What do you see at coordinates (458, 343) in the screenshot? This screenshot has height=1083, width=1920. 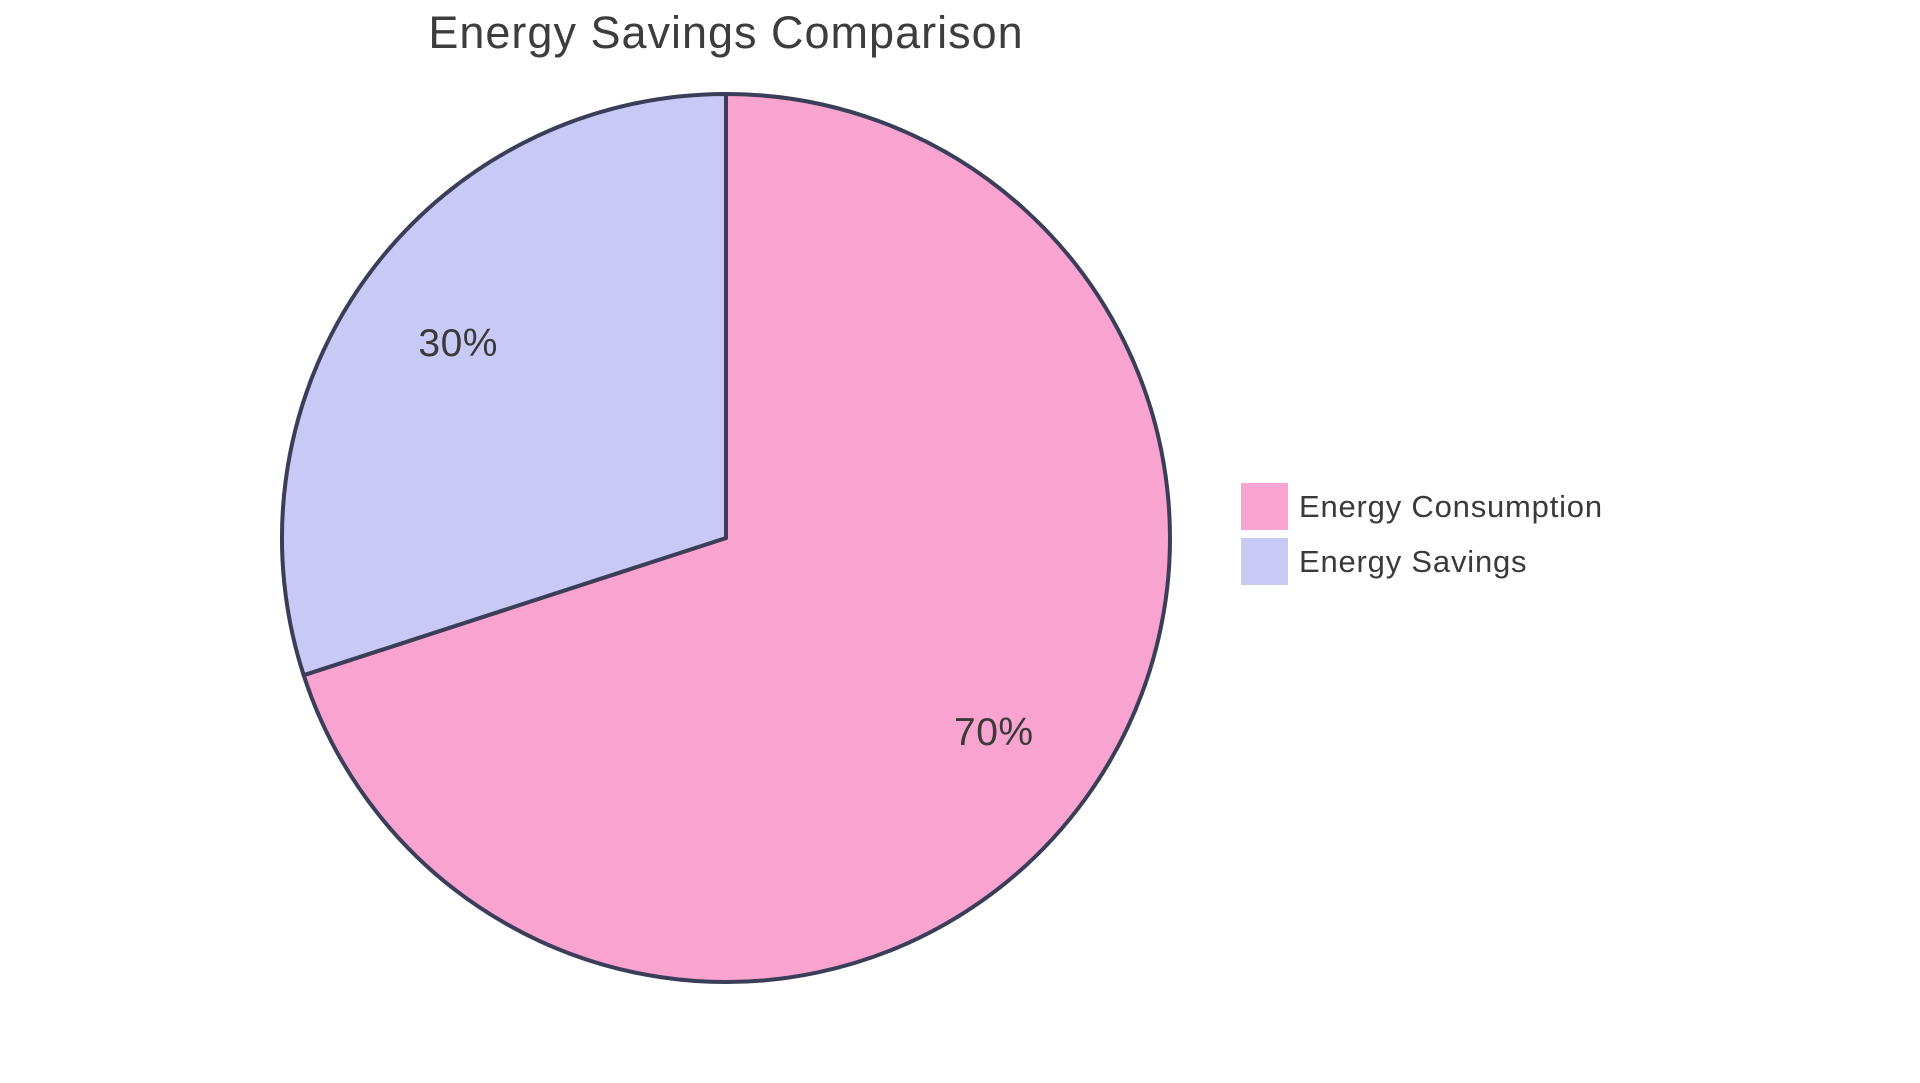 I see `slice-percent-label-1: 30%` at bounding box center [458, 343].